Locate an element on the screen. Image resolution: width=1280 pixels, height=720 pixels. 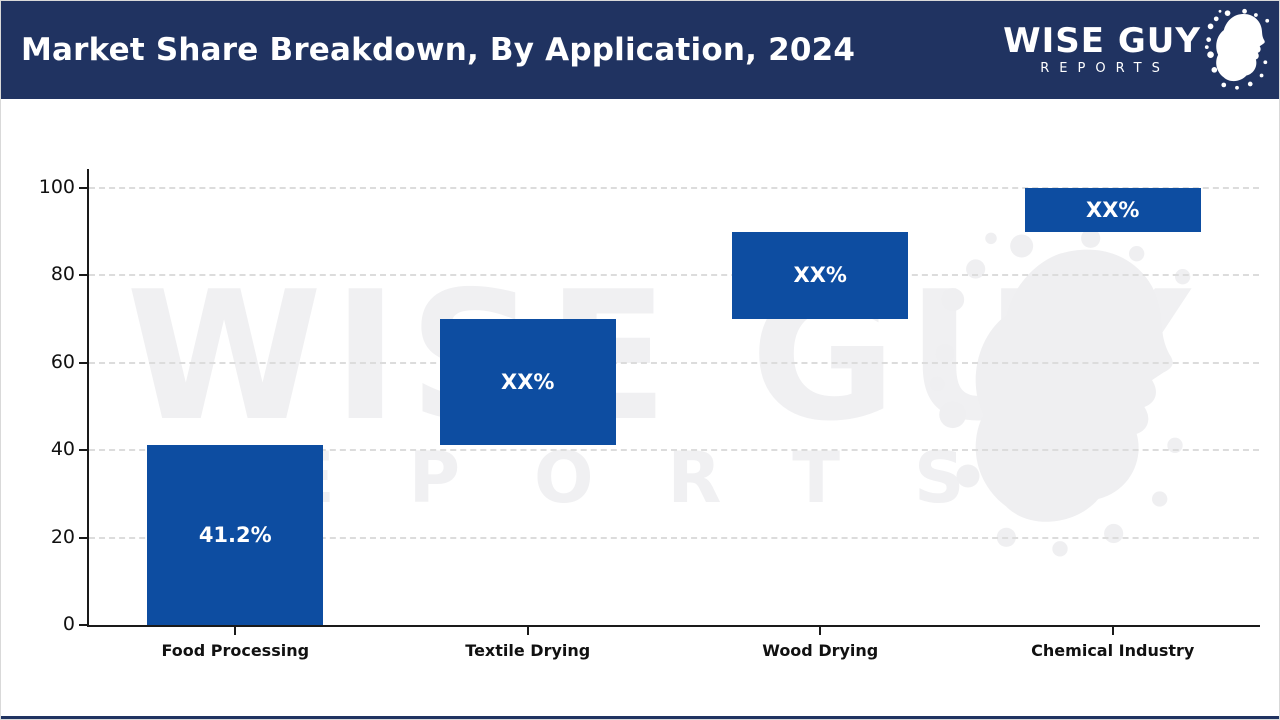
bar-food-processing: 41.2% is located at coordinates (235, 534).